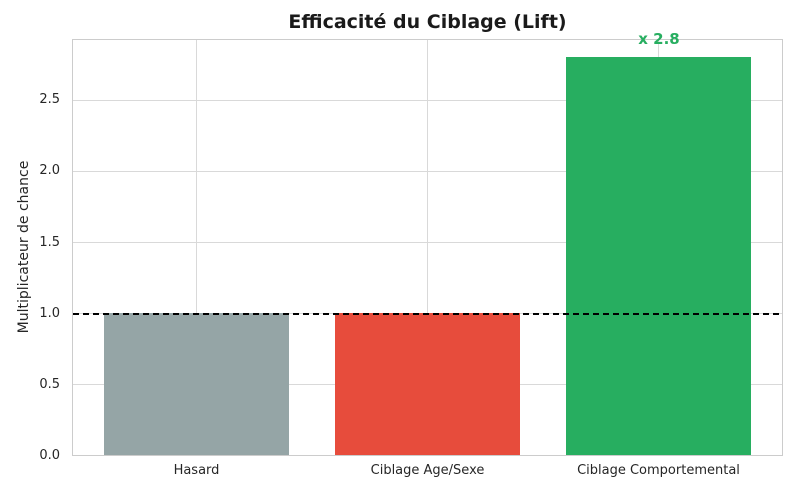 The height and width of the screenshot is (500, 800). Describe the element at coordinates (659, 39) in the screenshot. I see `bar-value-annotation: x 2.8` at that location.